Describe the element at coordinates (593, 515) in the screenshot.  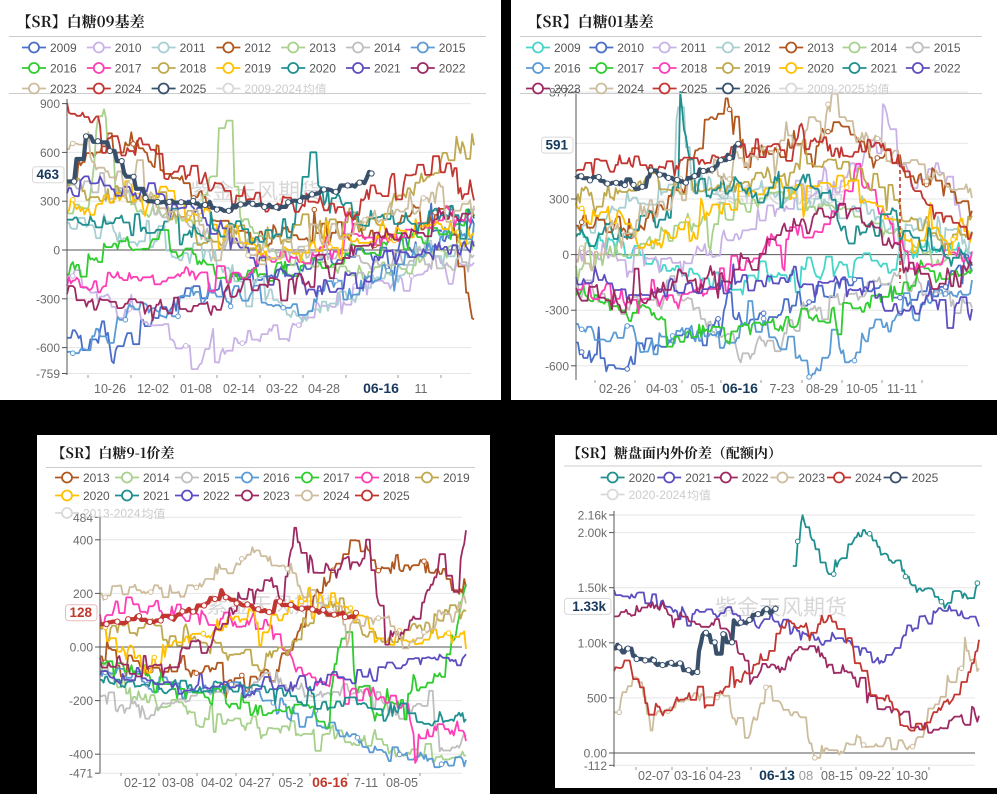
I see `svg-text: 2.16k` at that location.